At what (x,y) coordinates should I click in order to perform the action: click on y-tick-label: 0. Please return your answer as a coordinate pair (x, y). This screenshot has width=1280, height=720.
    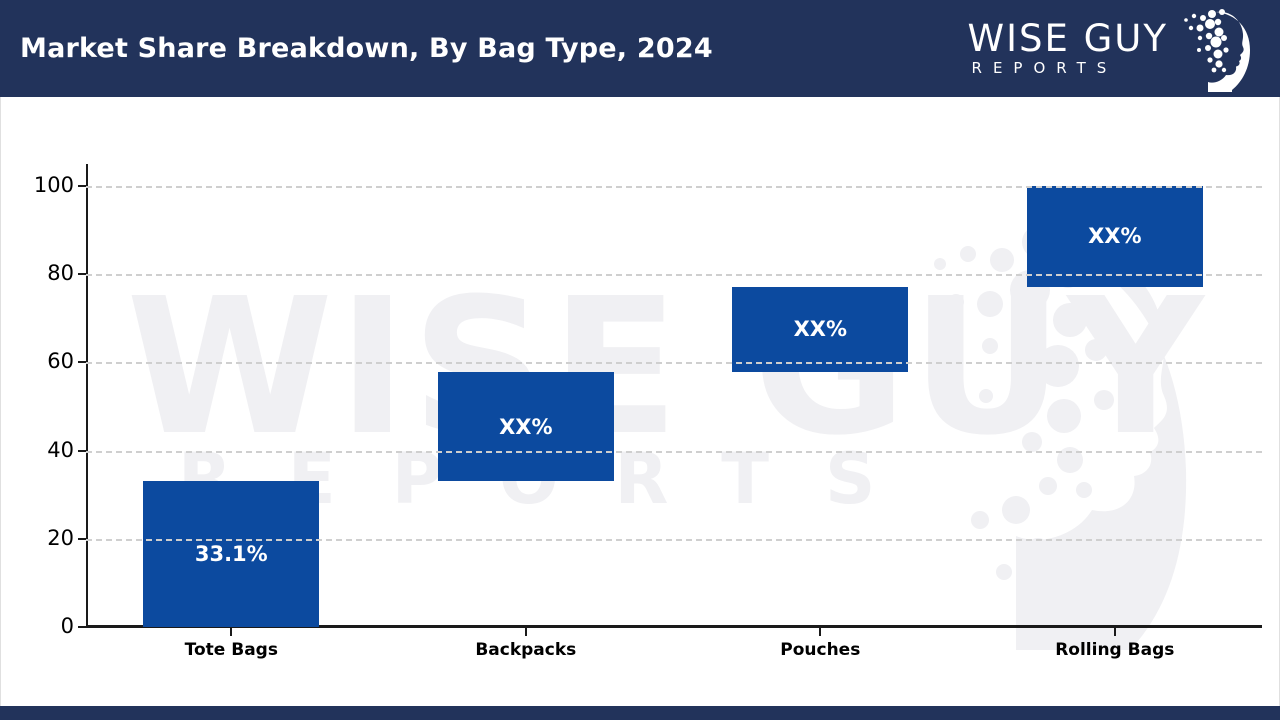
    Looking at the image, I should click on (67, 626).